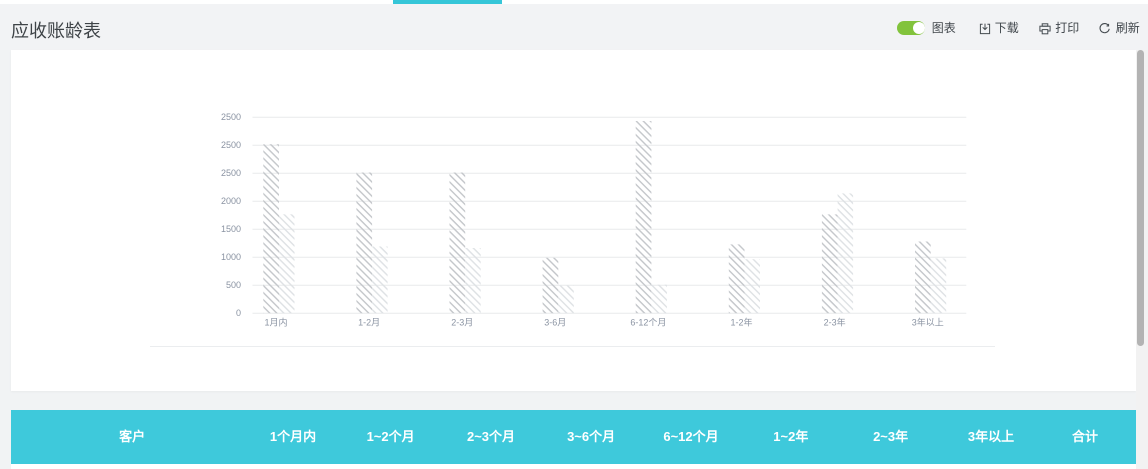 The width and height of the screenshot is (1148, 469). What do you see at coordinates (462, 323) in the screenshot?
I see `svg-text: 2-3月` at bounding box center [462, 323].